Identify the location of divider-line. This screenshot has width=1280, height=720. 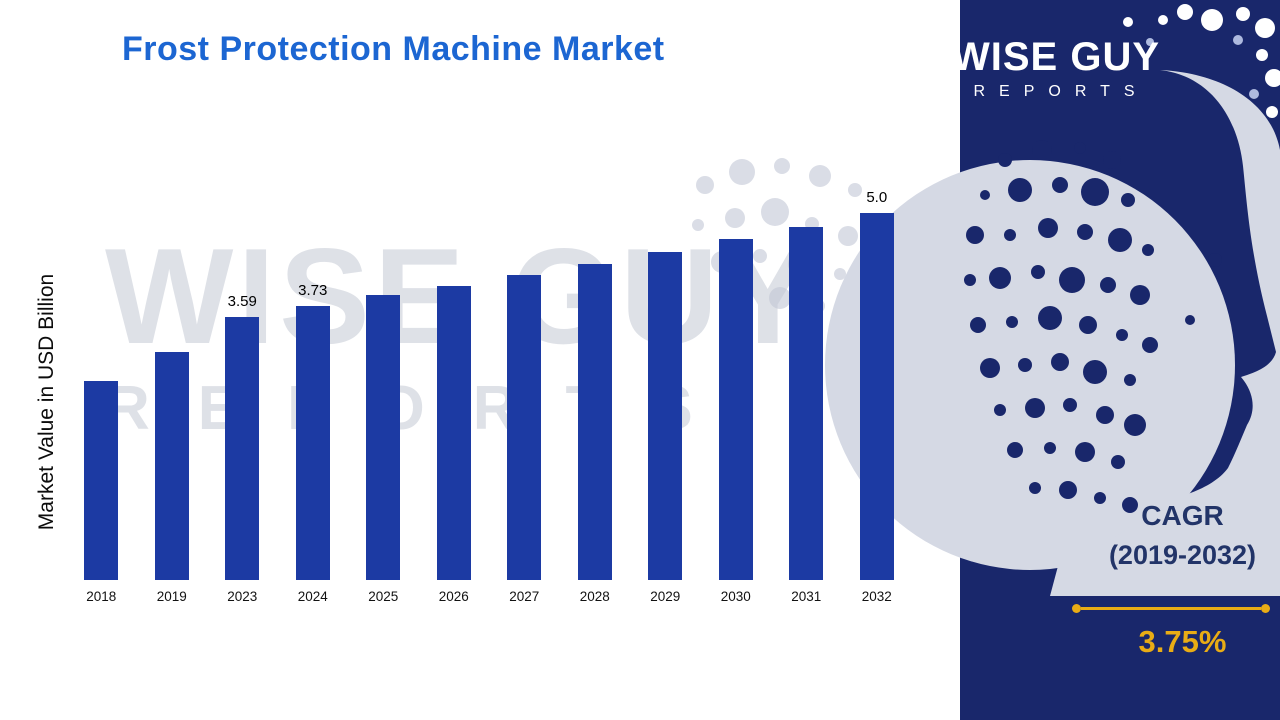
(1171, 608).